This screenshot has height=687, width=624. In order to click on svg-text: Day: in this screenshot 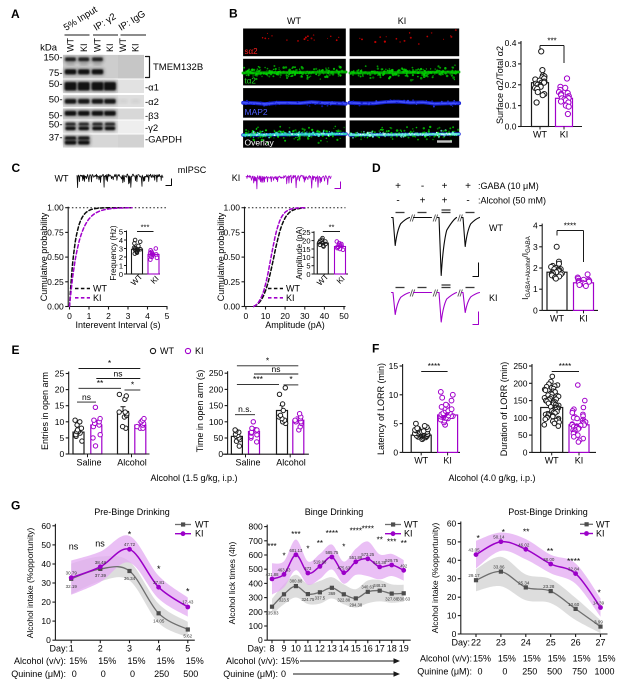, I will do `click(460, 643)`.